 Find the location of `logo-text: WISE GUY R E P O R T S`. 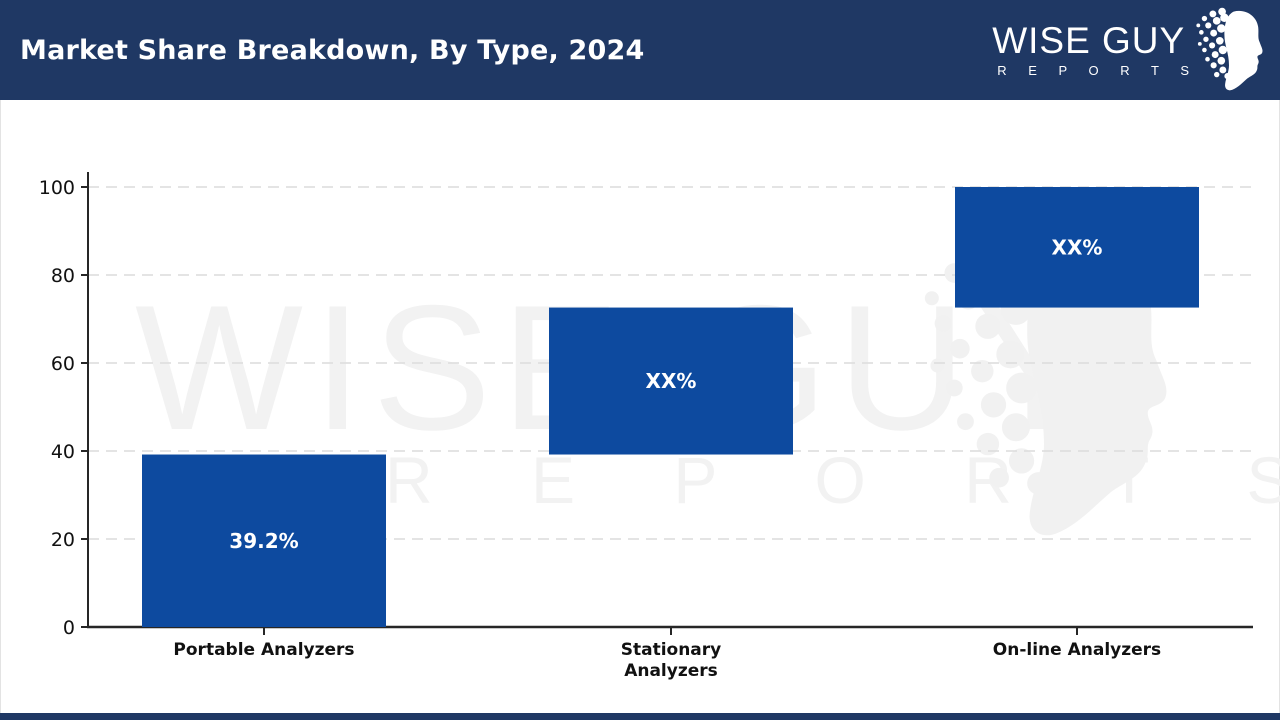

logo-text: WISE GUY R E P O R T S is located at coordinates (1095, 50).